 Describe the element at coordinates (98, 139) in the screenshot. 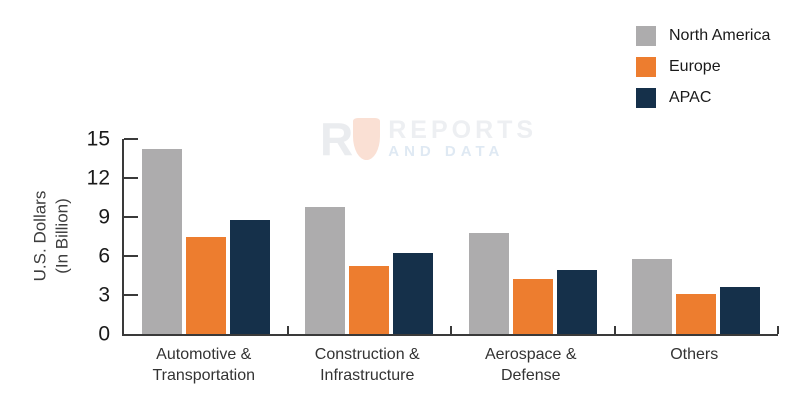

I see `y-tick-label-15: 15` at that location.